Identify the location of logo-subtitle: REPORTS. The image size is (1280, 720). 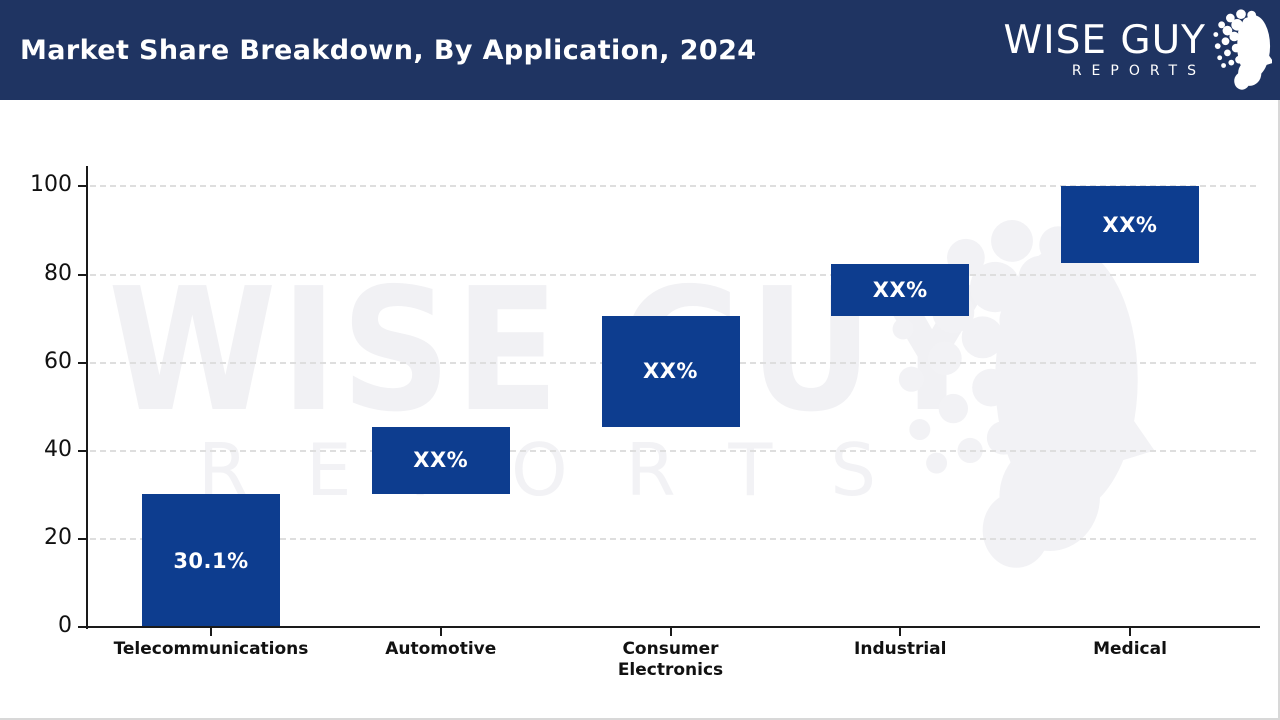
(1138, 71).